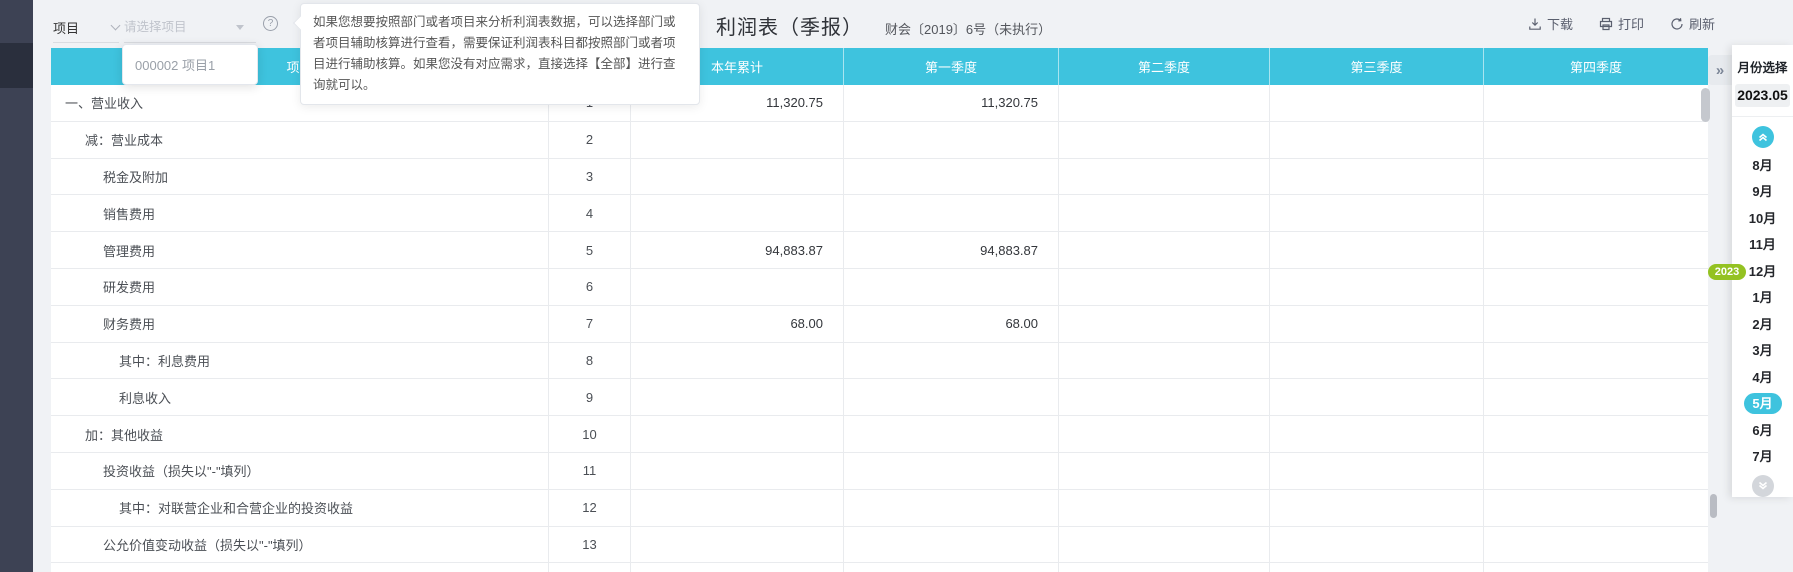  What do you see at coordinates (1621, 23) in the screenshot?
I see `print-button: 打印` at bounding box center [1621, 23].